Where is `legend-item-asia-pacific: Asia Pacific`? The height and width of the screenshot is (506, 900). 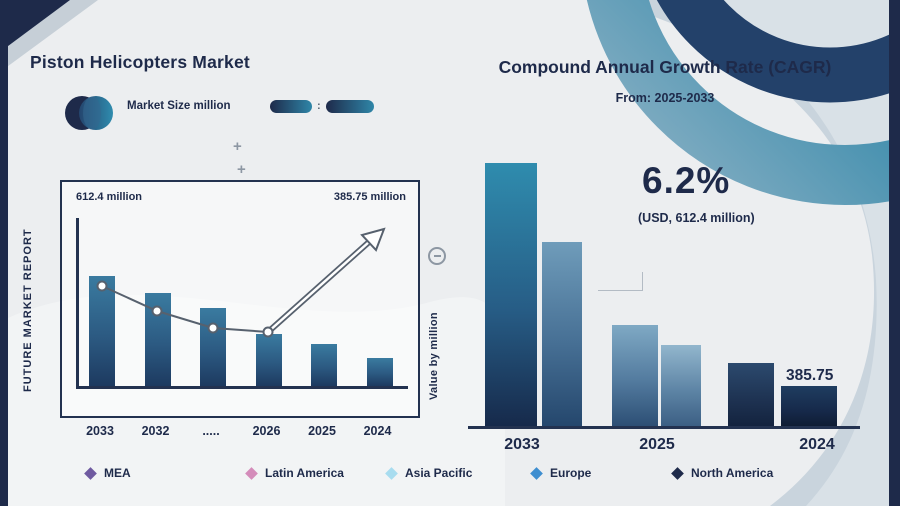 legend-item-asia-pacific: Asia Pacific is located at coordinates (429, 473).